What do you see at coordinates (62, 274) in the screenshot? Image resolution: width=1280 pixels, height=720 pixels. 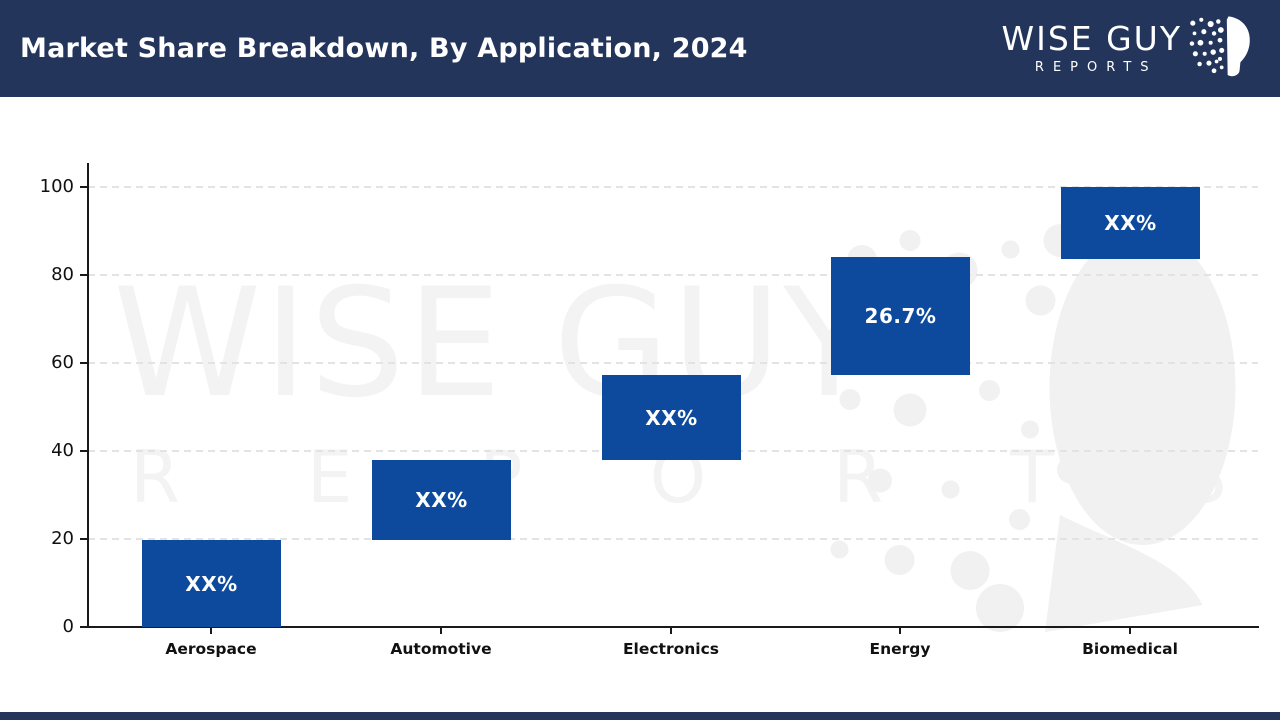 I see `y-tick-label: 80` at bounding box center [62, 274].